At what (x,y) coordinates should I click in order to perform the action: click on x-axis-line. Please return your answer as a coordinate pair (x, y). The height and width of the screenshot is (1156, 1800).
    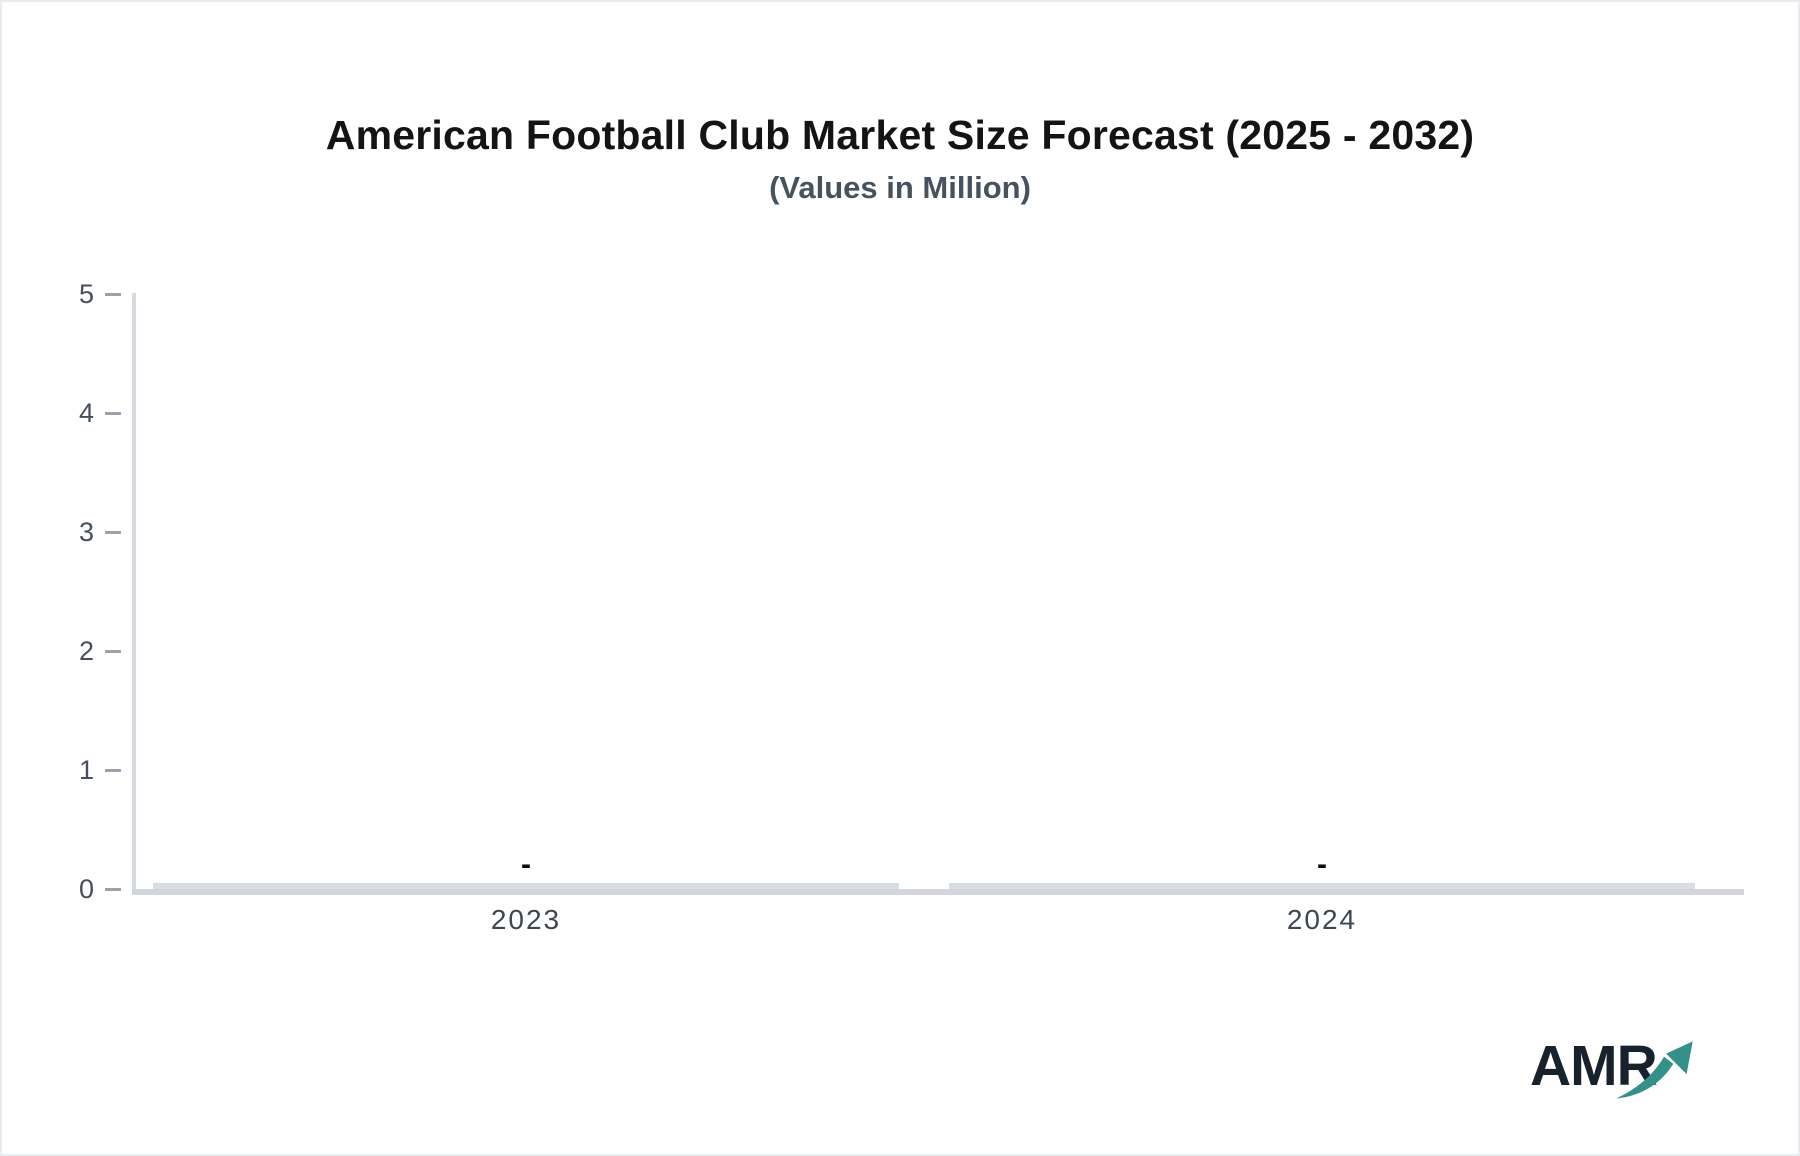
    Looking at the image, I should click on (938, 892).